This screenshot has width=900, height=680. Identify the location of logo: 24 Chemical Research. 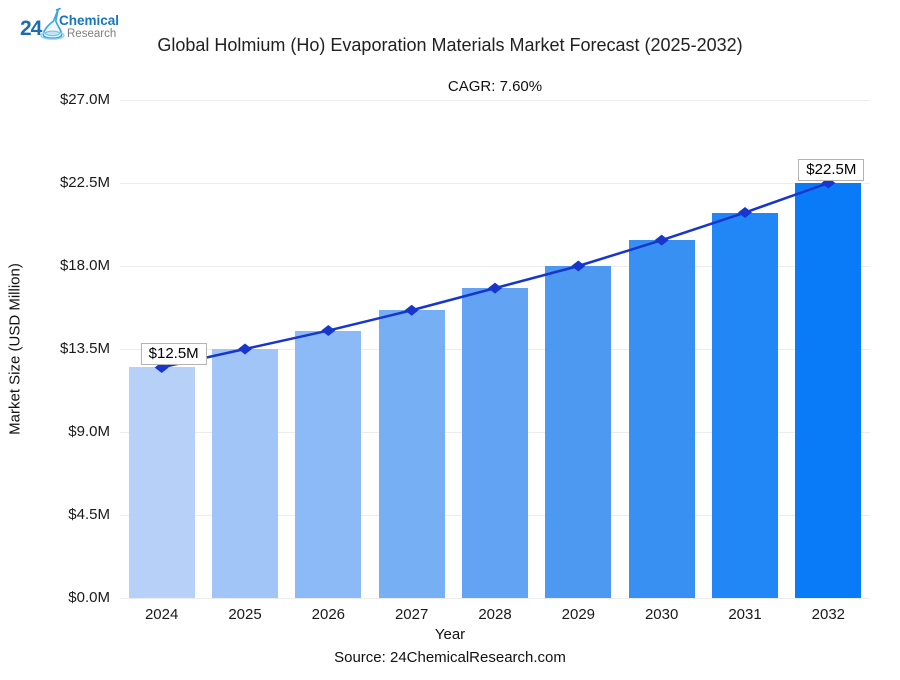
(80, 29).